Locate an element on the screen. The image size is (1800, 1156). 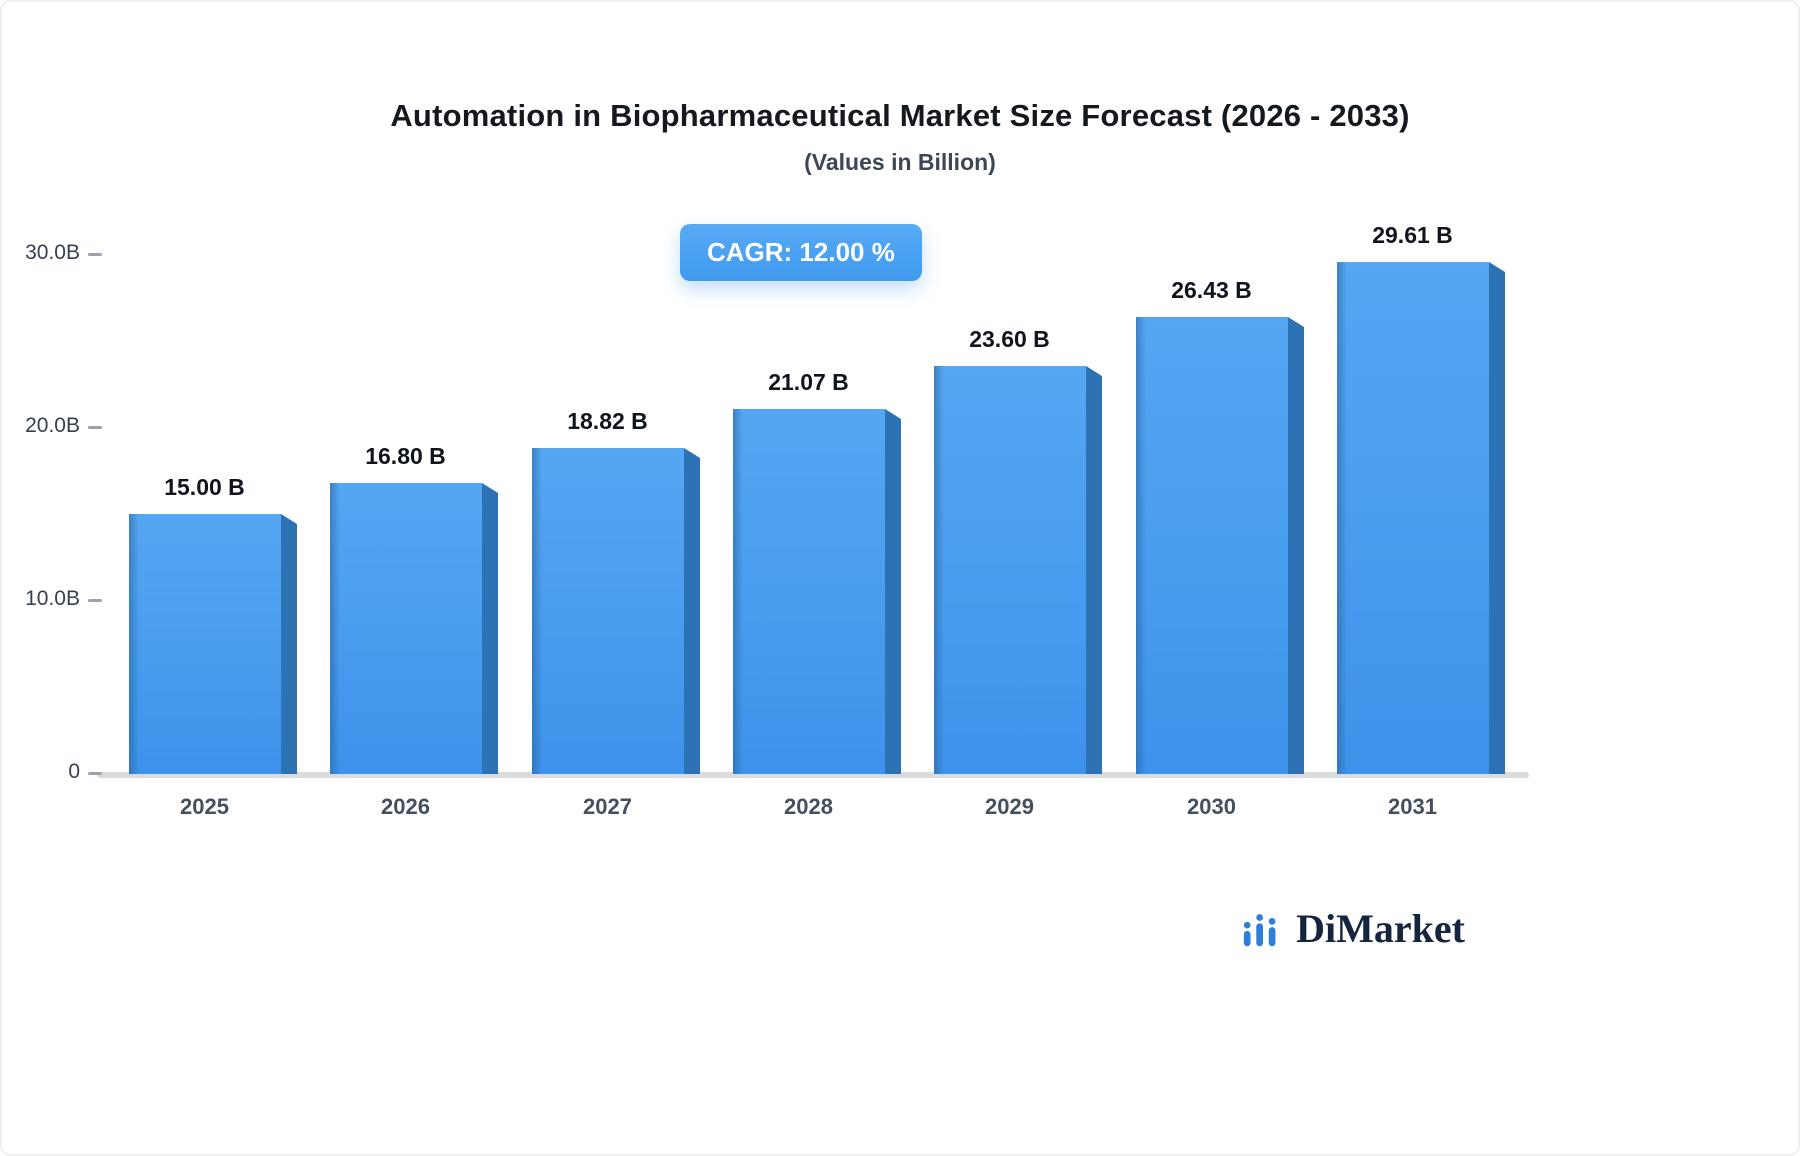
x-axis-line is located at coordinates (813, 775).